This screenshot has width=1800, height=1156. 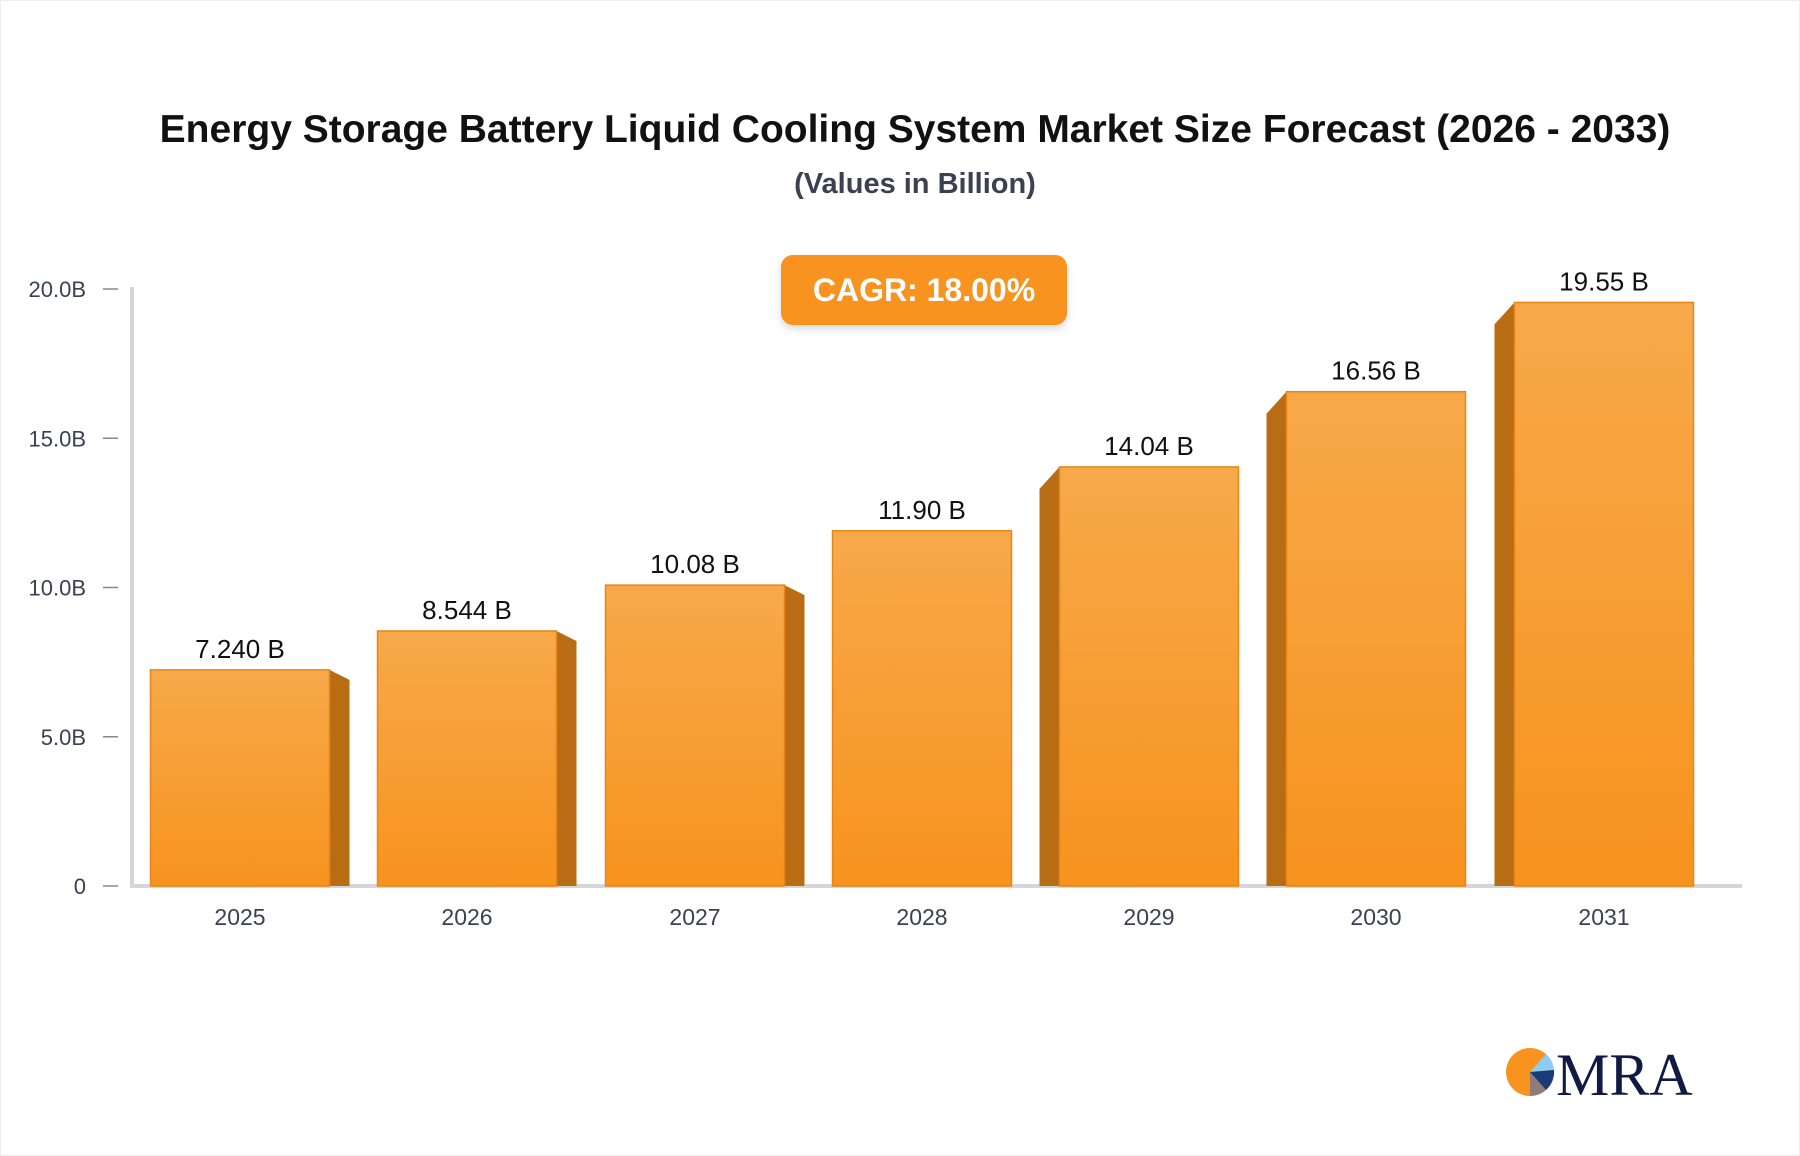 I want to click on x-tick-label: 2025, so click(x=239, y=917).